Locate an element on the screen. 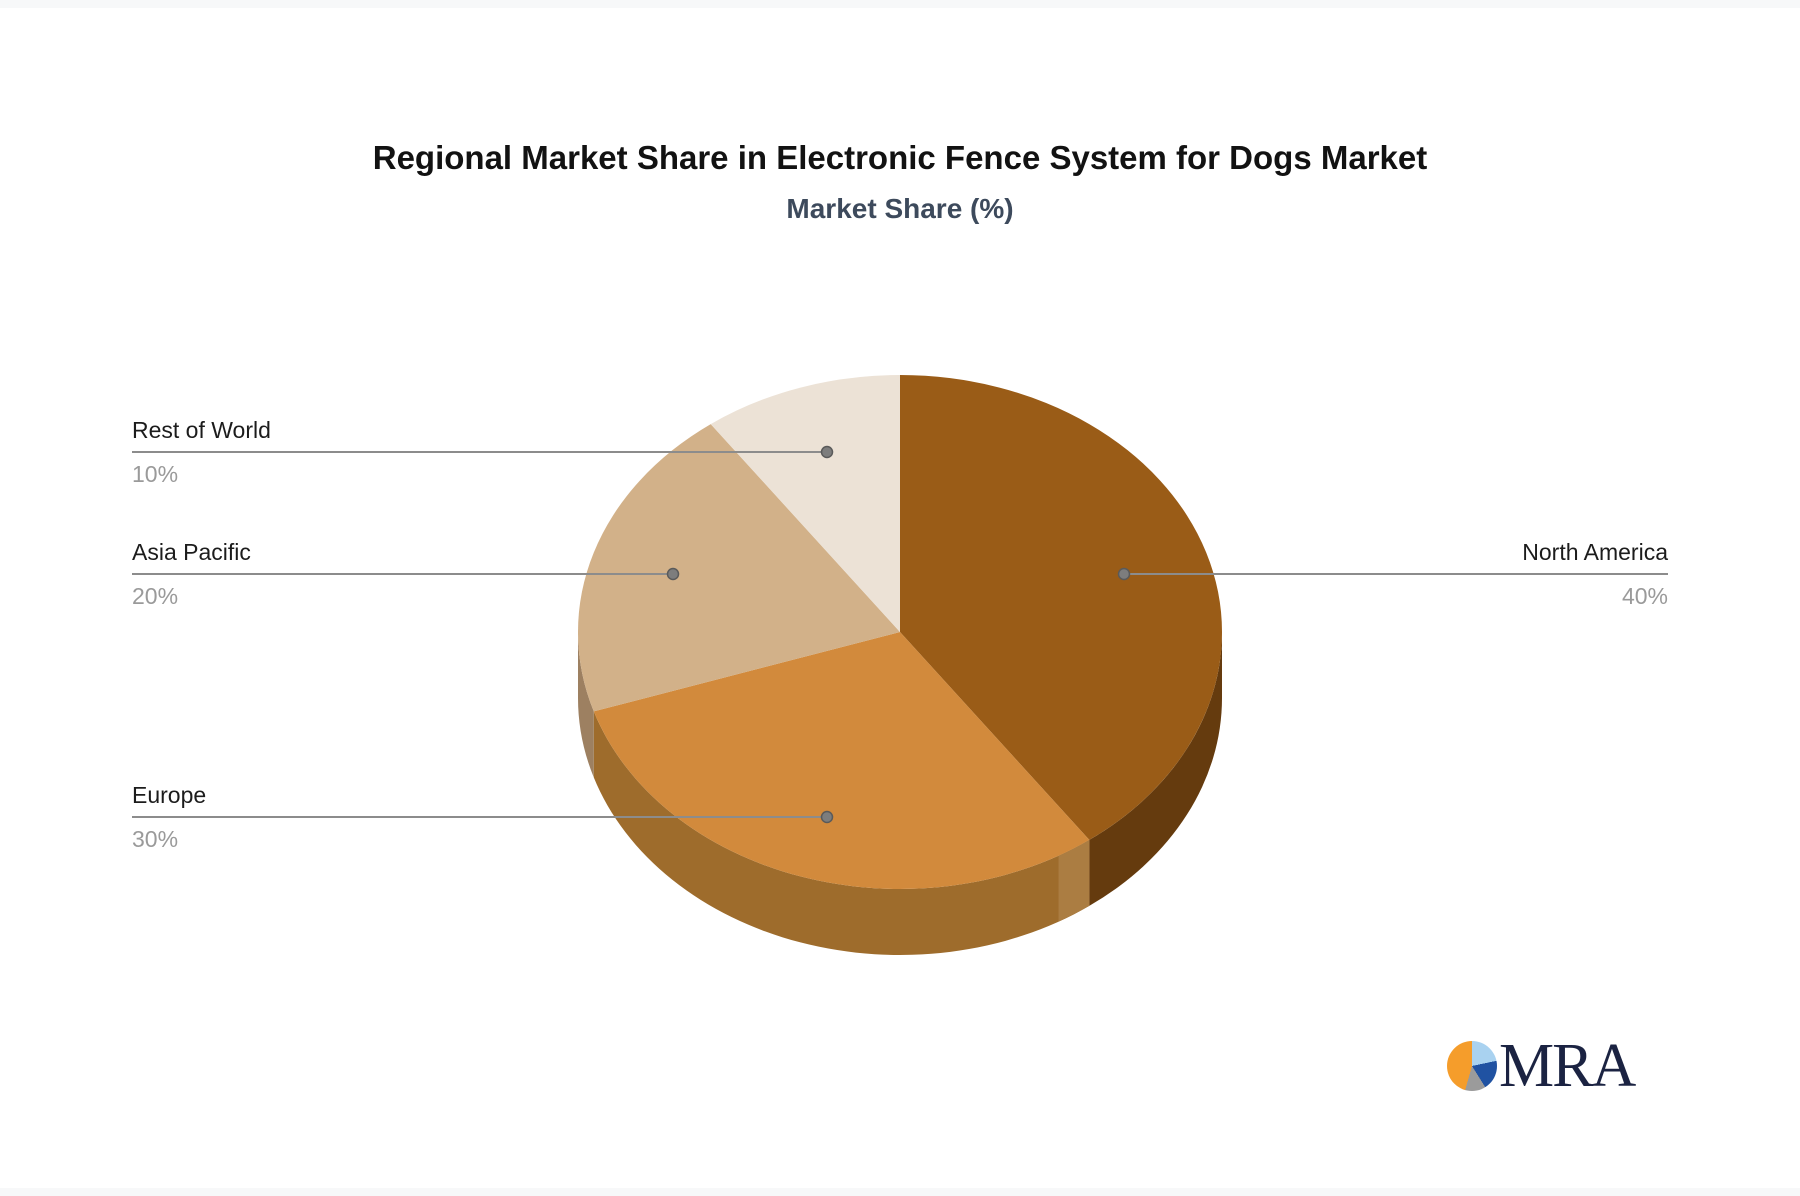  pie-slice-asia-pacific is located at coordinates (739, 568).